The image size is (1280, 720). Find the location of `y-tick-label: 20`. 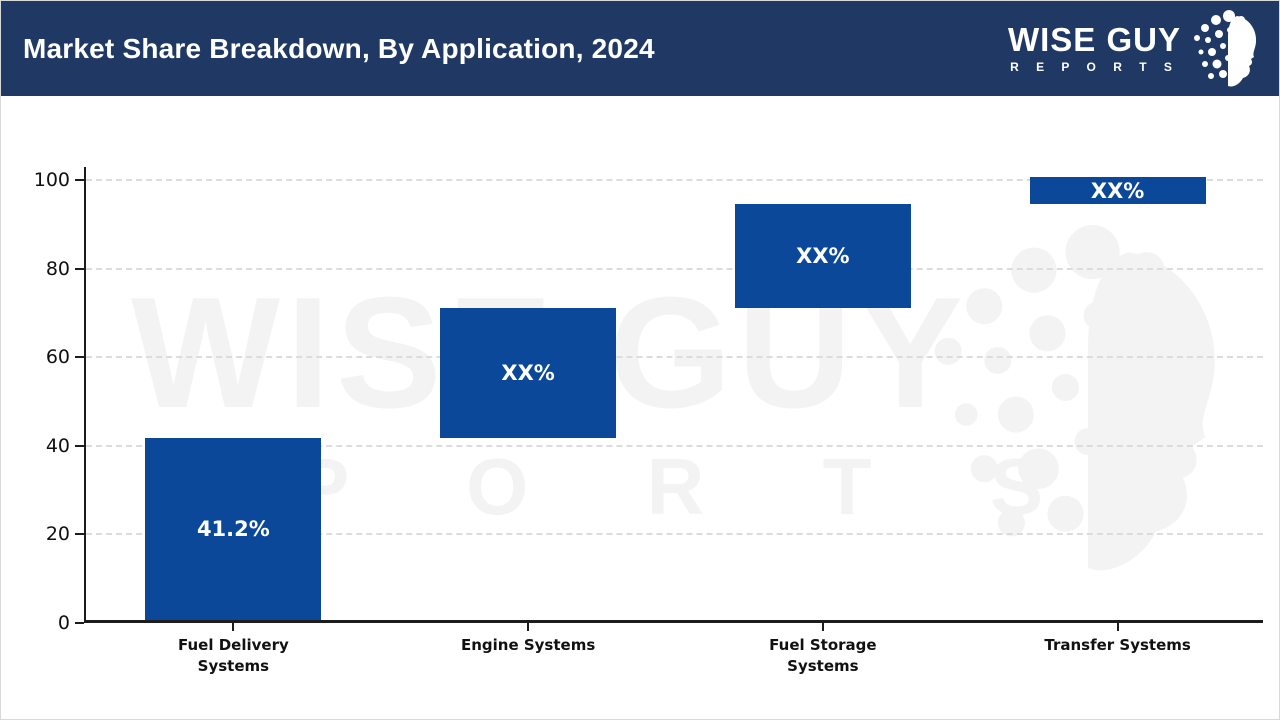

y-tick-label: 20 is located at coordinates (57, 534).